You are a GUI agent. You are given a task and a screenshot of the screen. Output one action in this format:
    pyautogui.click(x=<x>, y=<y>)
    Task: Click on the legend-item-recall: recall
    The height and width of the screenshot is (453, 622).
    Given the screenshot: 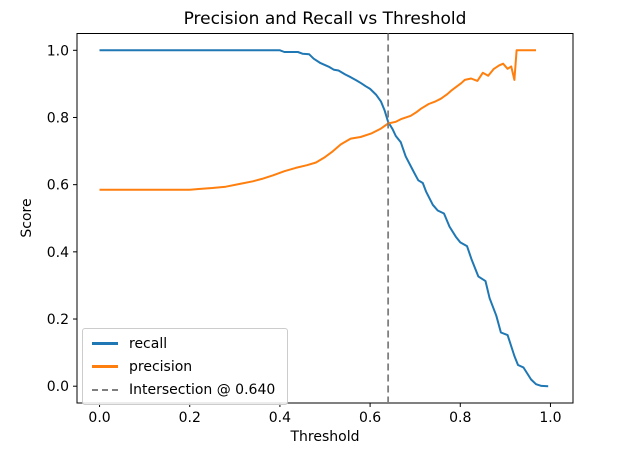 What is the action you would take?
    pyautogui.click(x=183, y=343)
    